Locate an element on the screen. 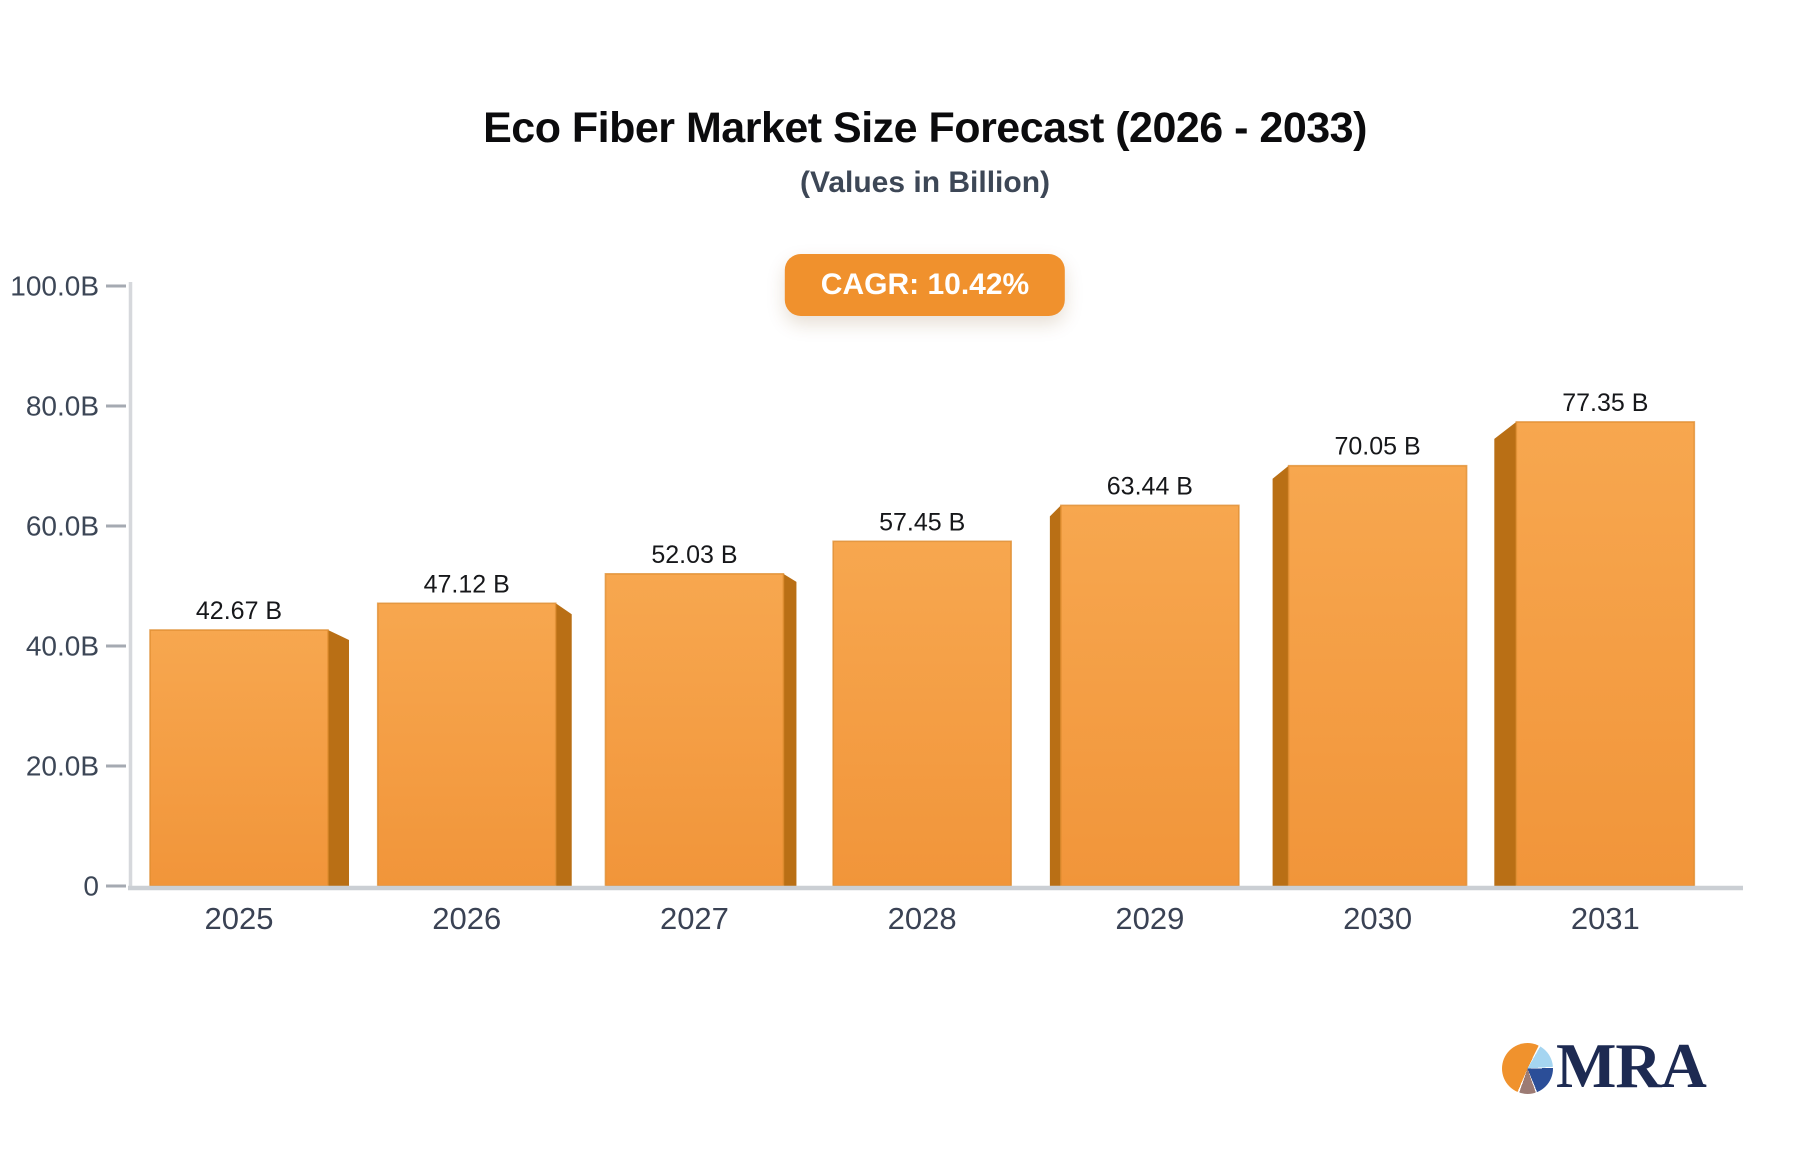 This screenshot has height=1156, width=1800. bar-side-2031 is located at coordinates (1505, 653).